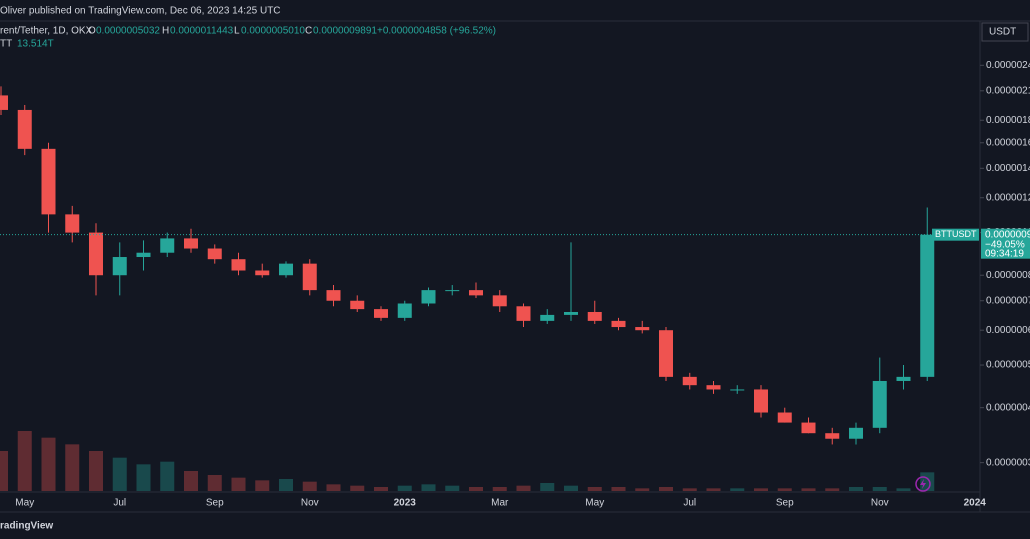 The width and height of the screenshot is (1030, 539). What do you see at coordinates (46, 31) in the screenshot?
I see `symbol: rent/Tether, 1D, OKX` at bounding box center [46, 31].